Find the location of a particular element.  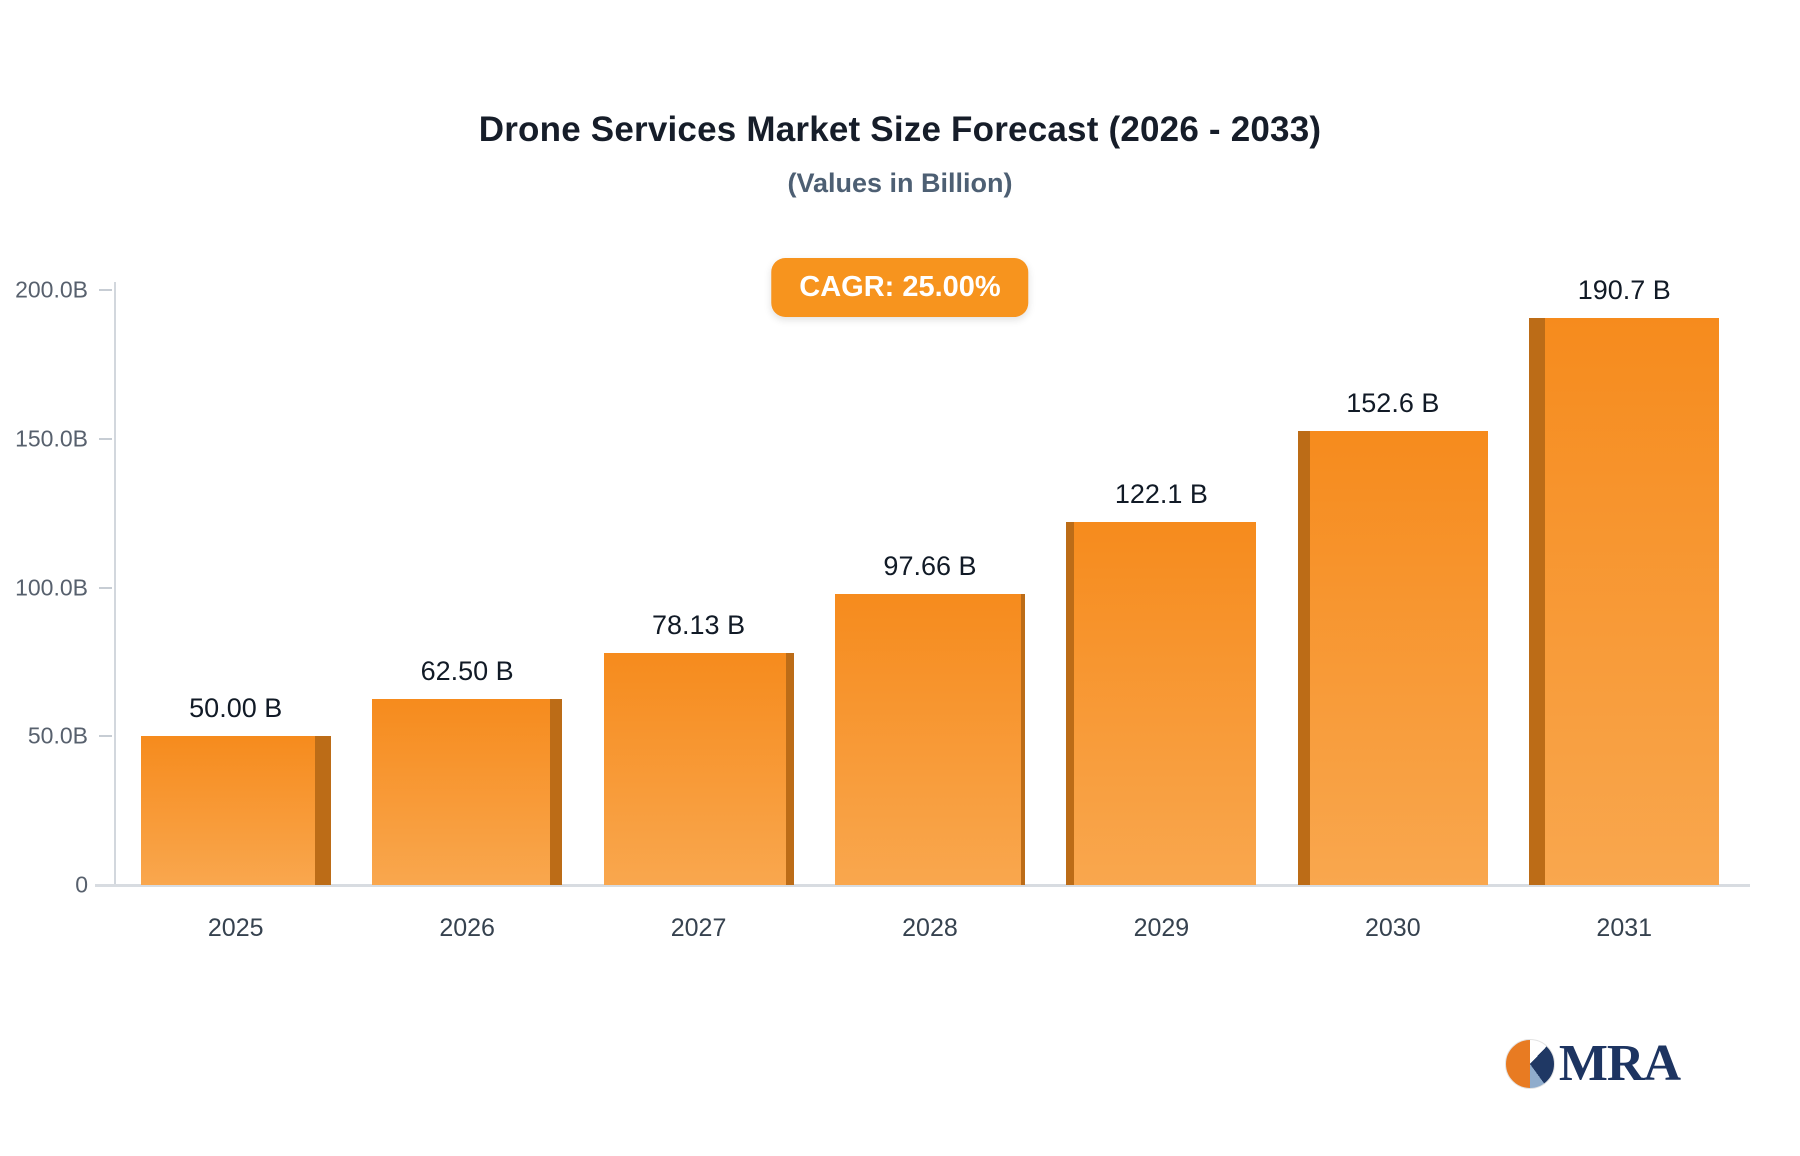

bar-2028: 97.66 B 2028 is located at coordinates (929, 746).